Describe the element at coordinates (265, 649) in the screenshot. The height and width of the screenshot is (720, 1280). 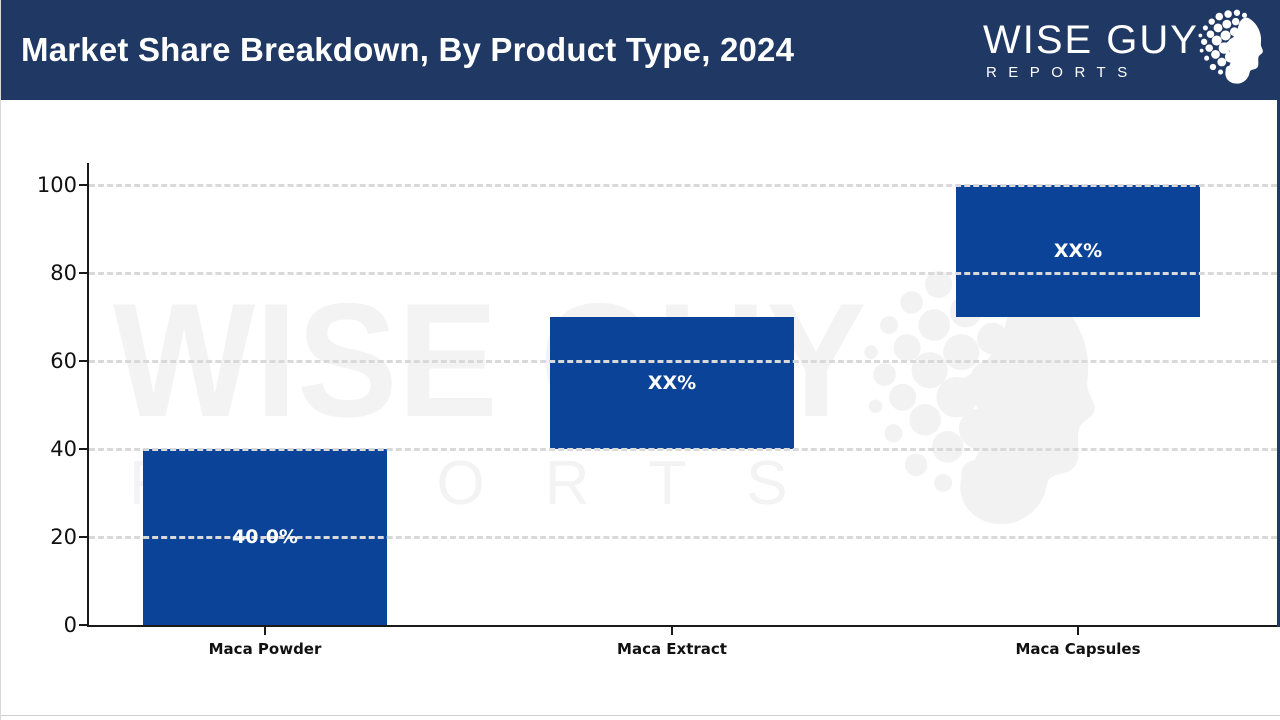
I see `category-label: Maca Powder` at that location.